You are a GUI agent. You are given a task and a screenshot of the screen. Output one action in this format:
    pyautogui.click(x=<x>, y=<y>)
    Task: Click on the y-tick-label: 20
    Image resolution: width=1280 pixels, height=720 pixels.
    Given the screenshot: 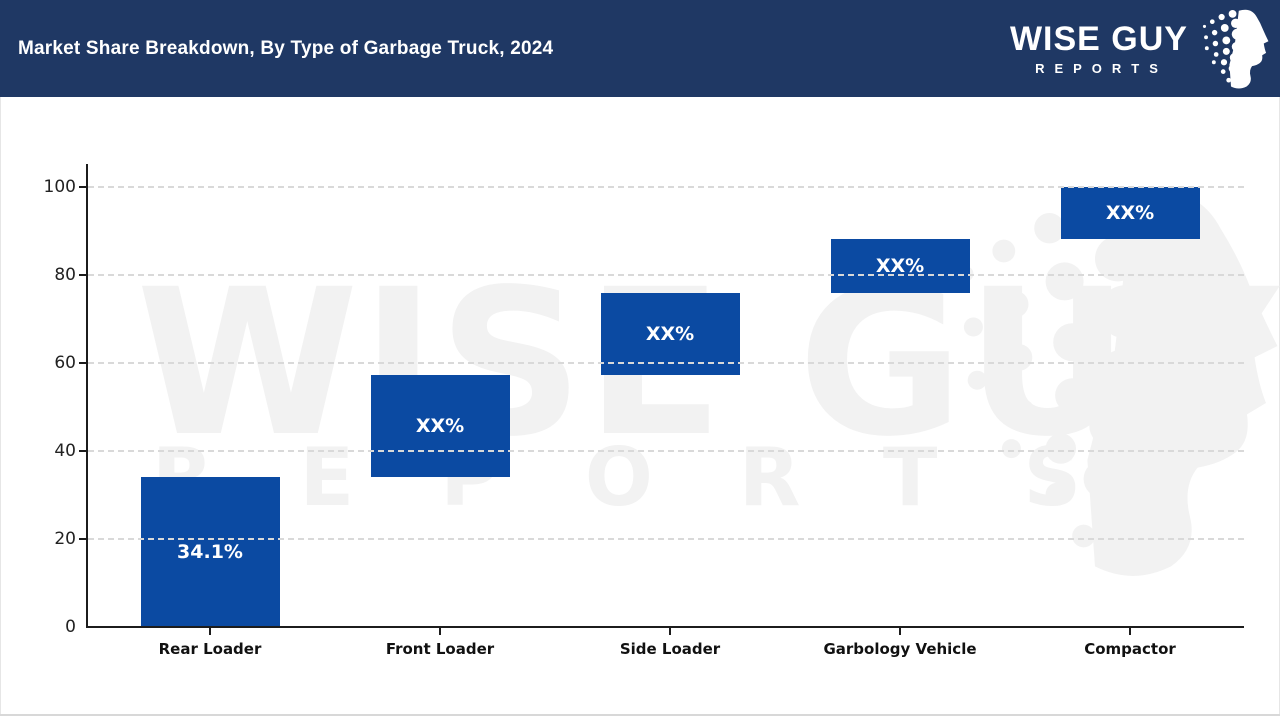 What is the action you would take?
    pyautogui.click(x=65, y=539)
    